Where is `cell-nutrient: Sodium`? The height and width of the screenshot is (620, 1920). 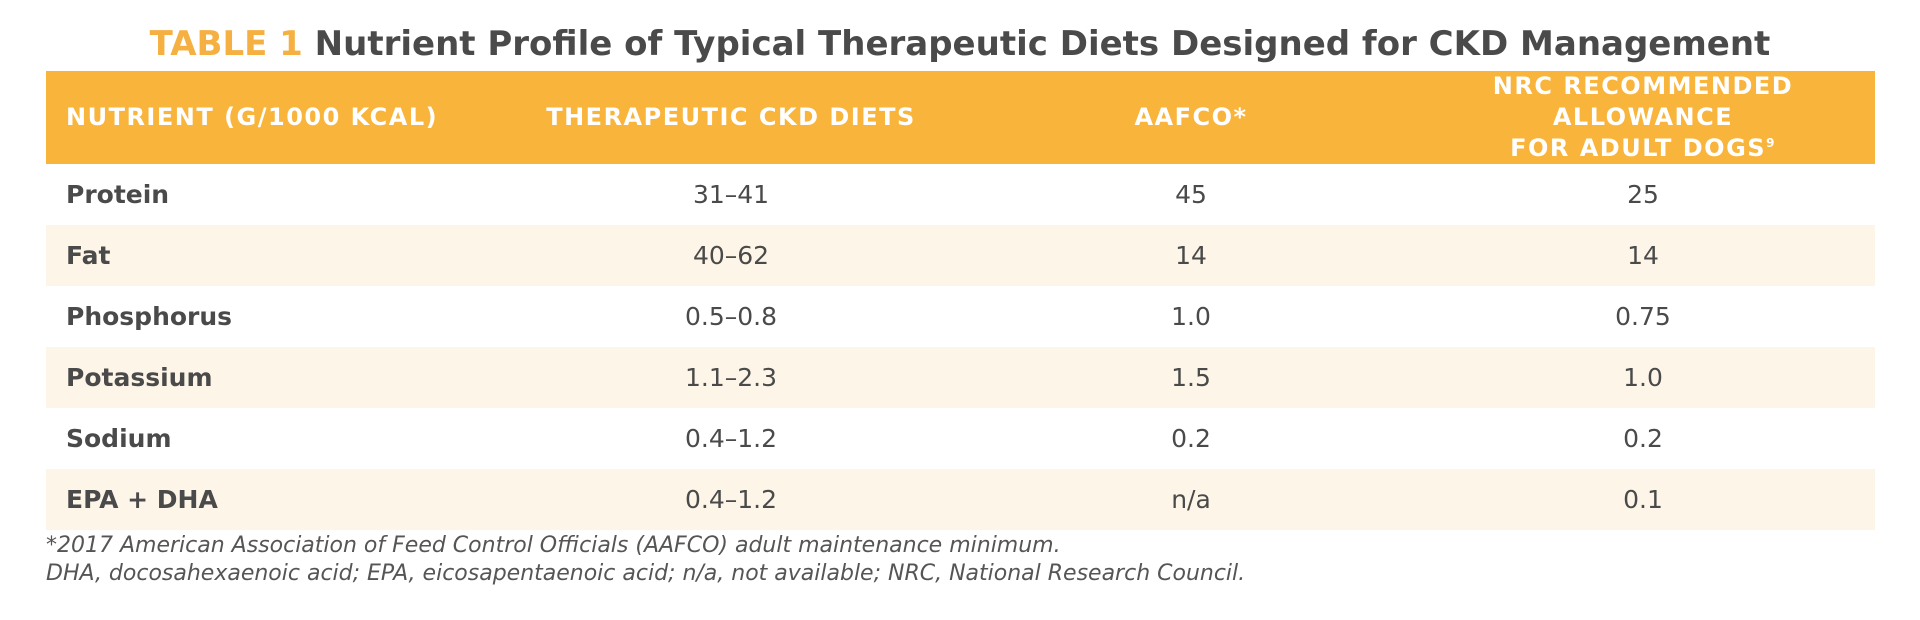 cell-nutrient: Sodium is located at coordinates (119, 438).